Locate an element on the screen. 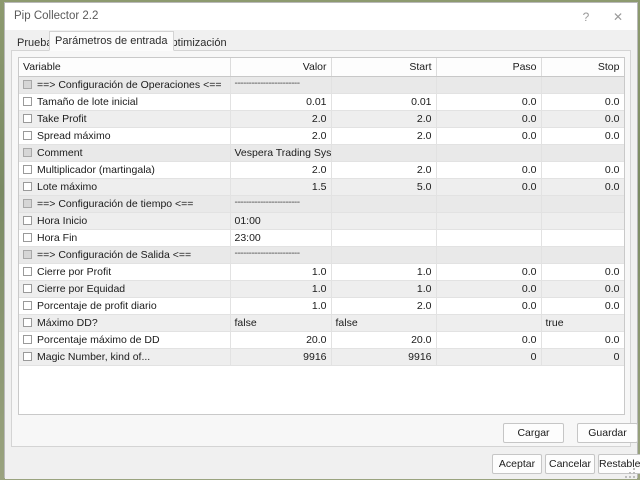 This screenshot has height=480, width=640. table-row: Comment Vespera Trading Systems is located at coordinates (321, 153).